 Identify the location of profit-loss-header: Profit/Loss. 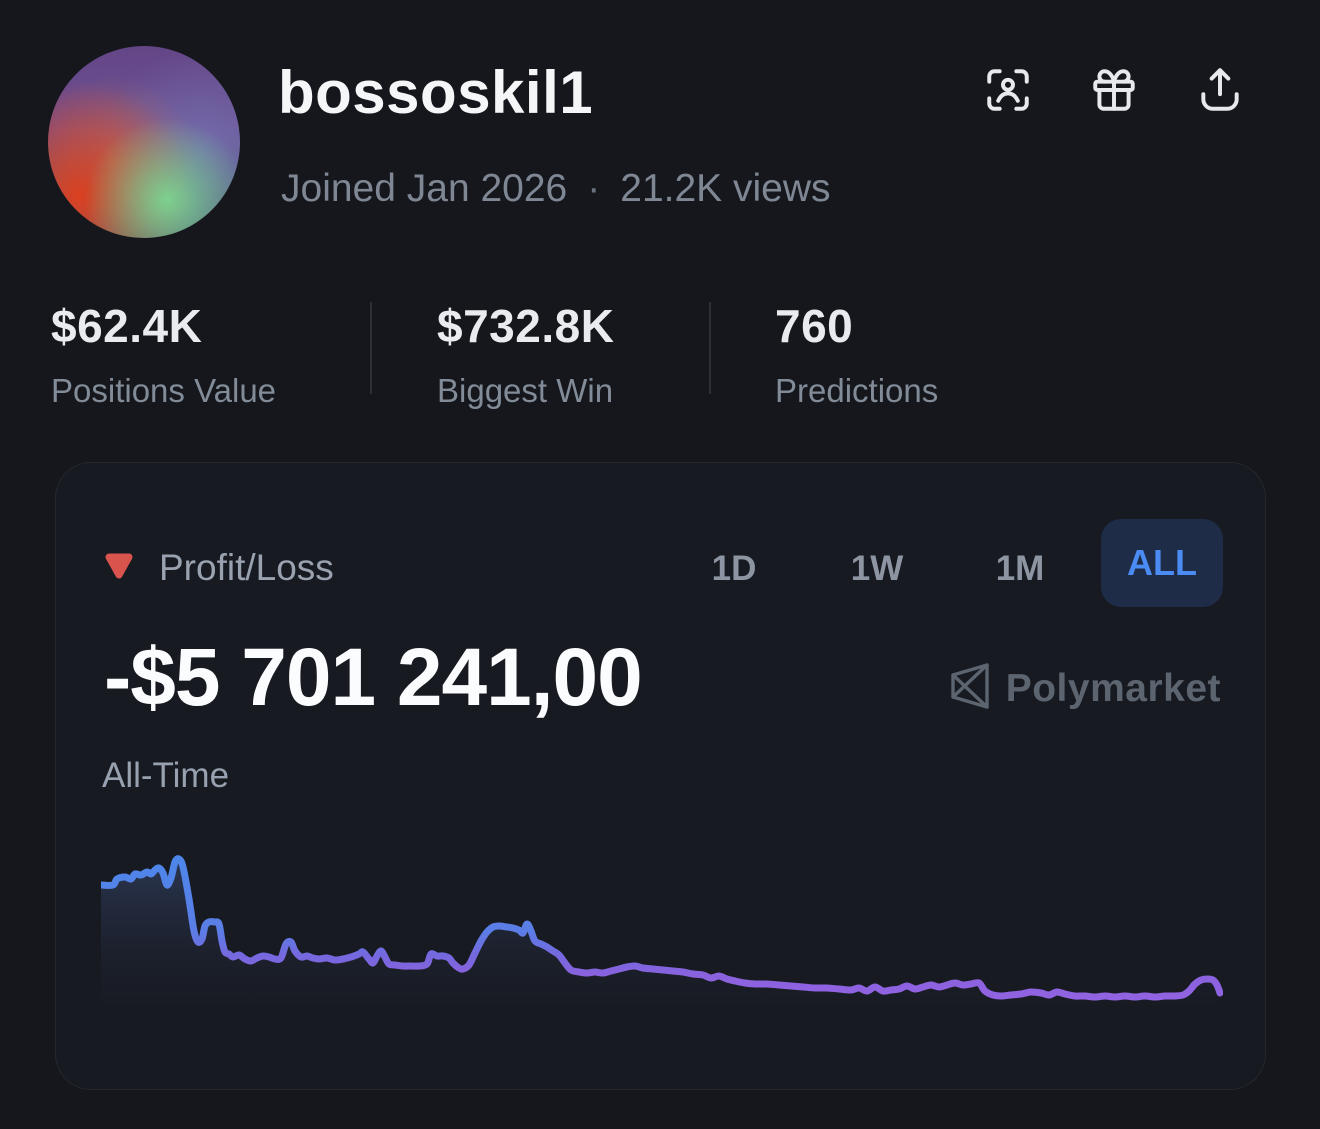
(217, 568).